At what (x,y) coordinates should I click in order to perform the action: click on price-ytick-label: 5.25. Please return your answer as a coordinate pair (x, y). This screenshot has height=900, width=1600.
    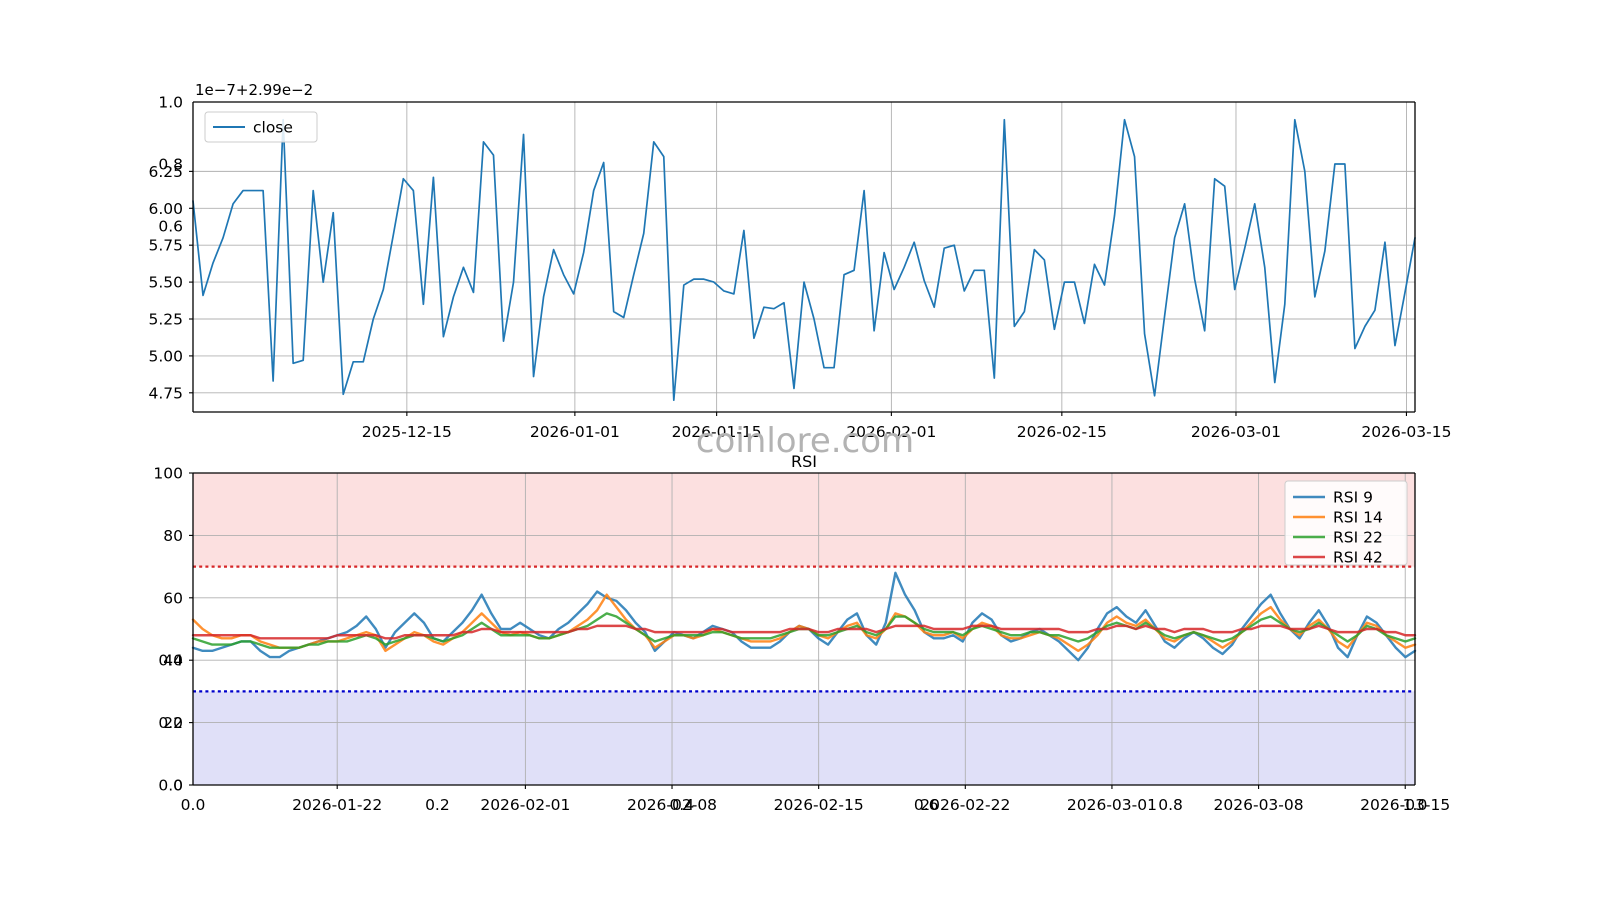
    Looking at the image, I should click on (165, 320).